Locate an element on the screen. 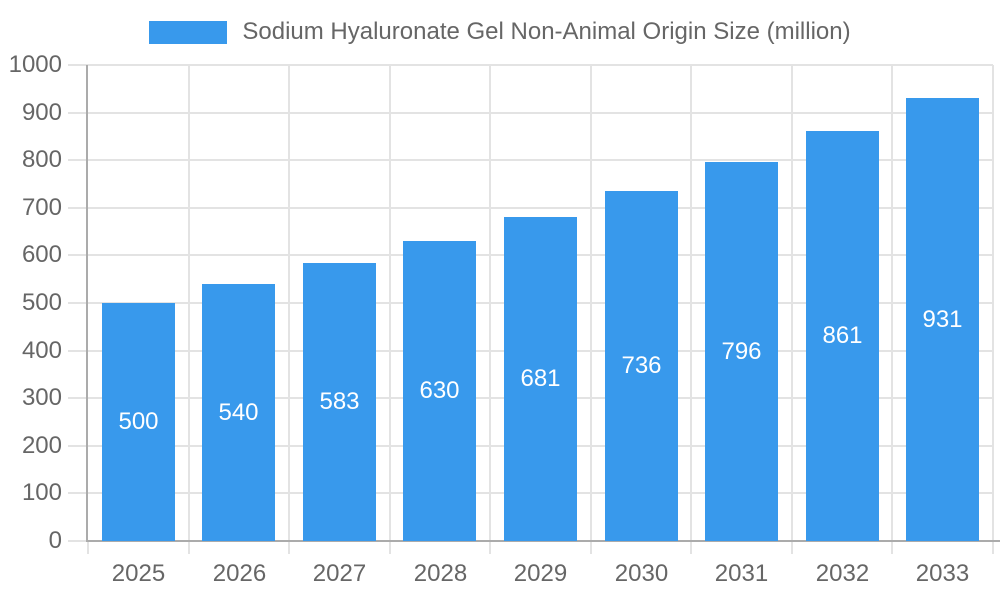 This screenshot has height=600, width=1000. x-axis-label: 2026 is located at coordinates (239, 573).